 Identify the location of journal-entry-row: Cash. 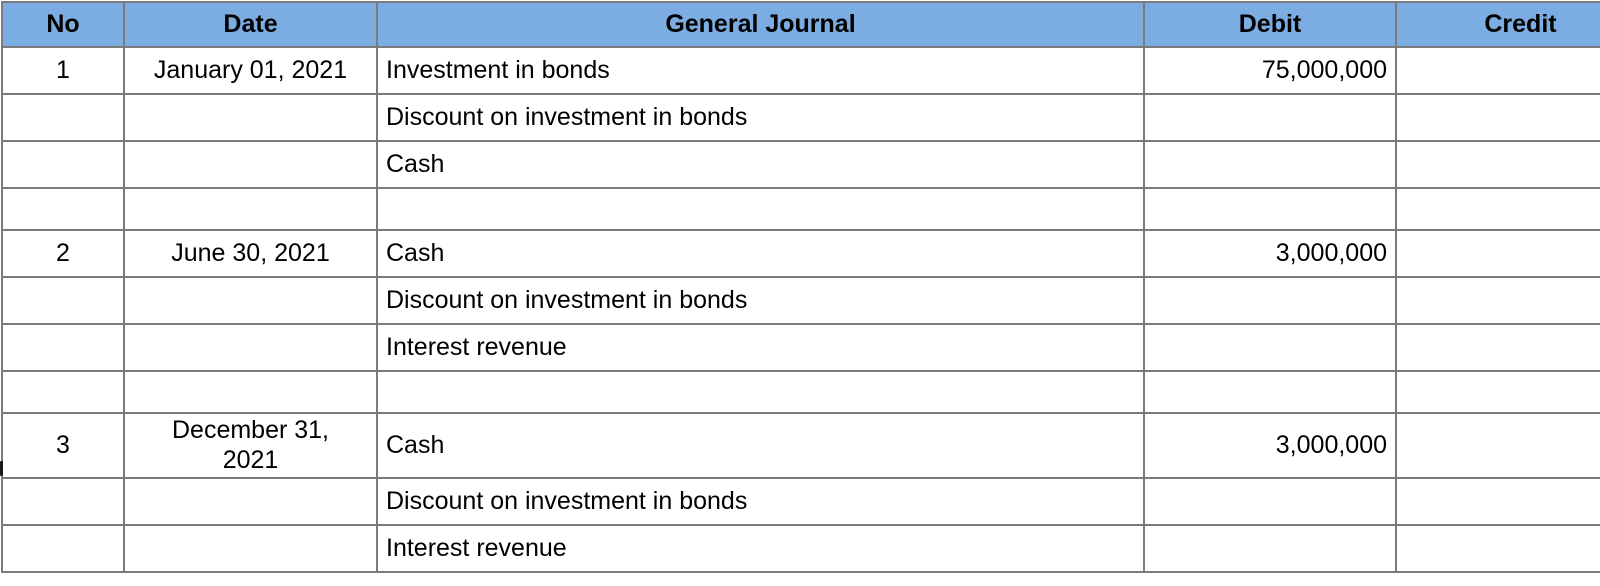
(800, 164).